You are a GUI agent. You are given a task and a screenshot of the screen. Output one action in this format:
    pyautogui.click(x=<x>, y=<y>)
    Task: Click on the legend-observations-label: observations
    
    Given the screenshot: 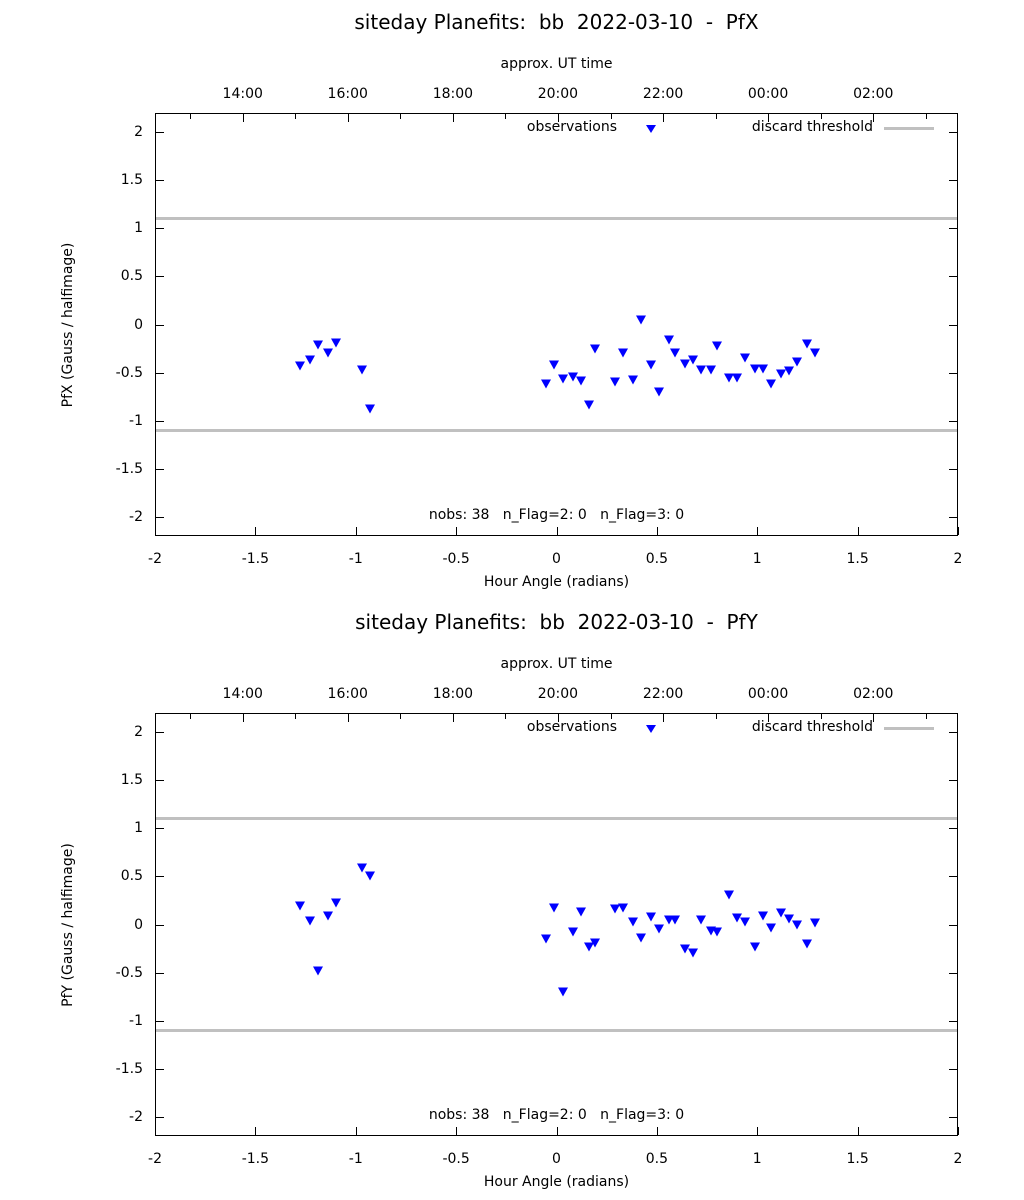 What is the action you would take?
    pyautogui.click(x=571, y=127)
    